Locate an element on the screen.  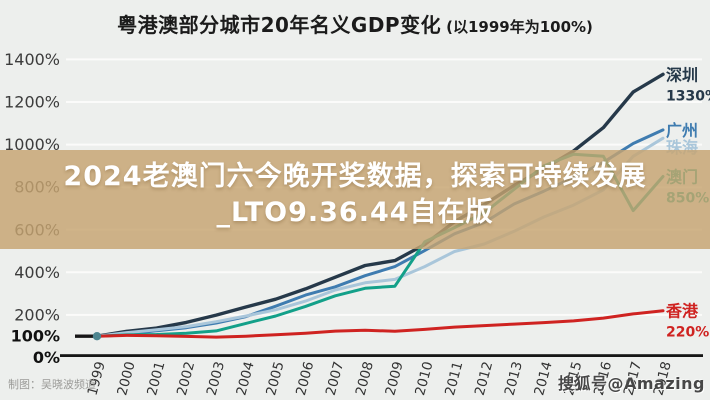
chart-title: 粤港澳部分城市20年名义GDP变化 (以1999年为100%) is located at coordinates (355, 23).